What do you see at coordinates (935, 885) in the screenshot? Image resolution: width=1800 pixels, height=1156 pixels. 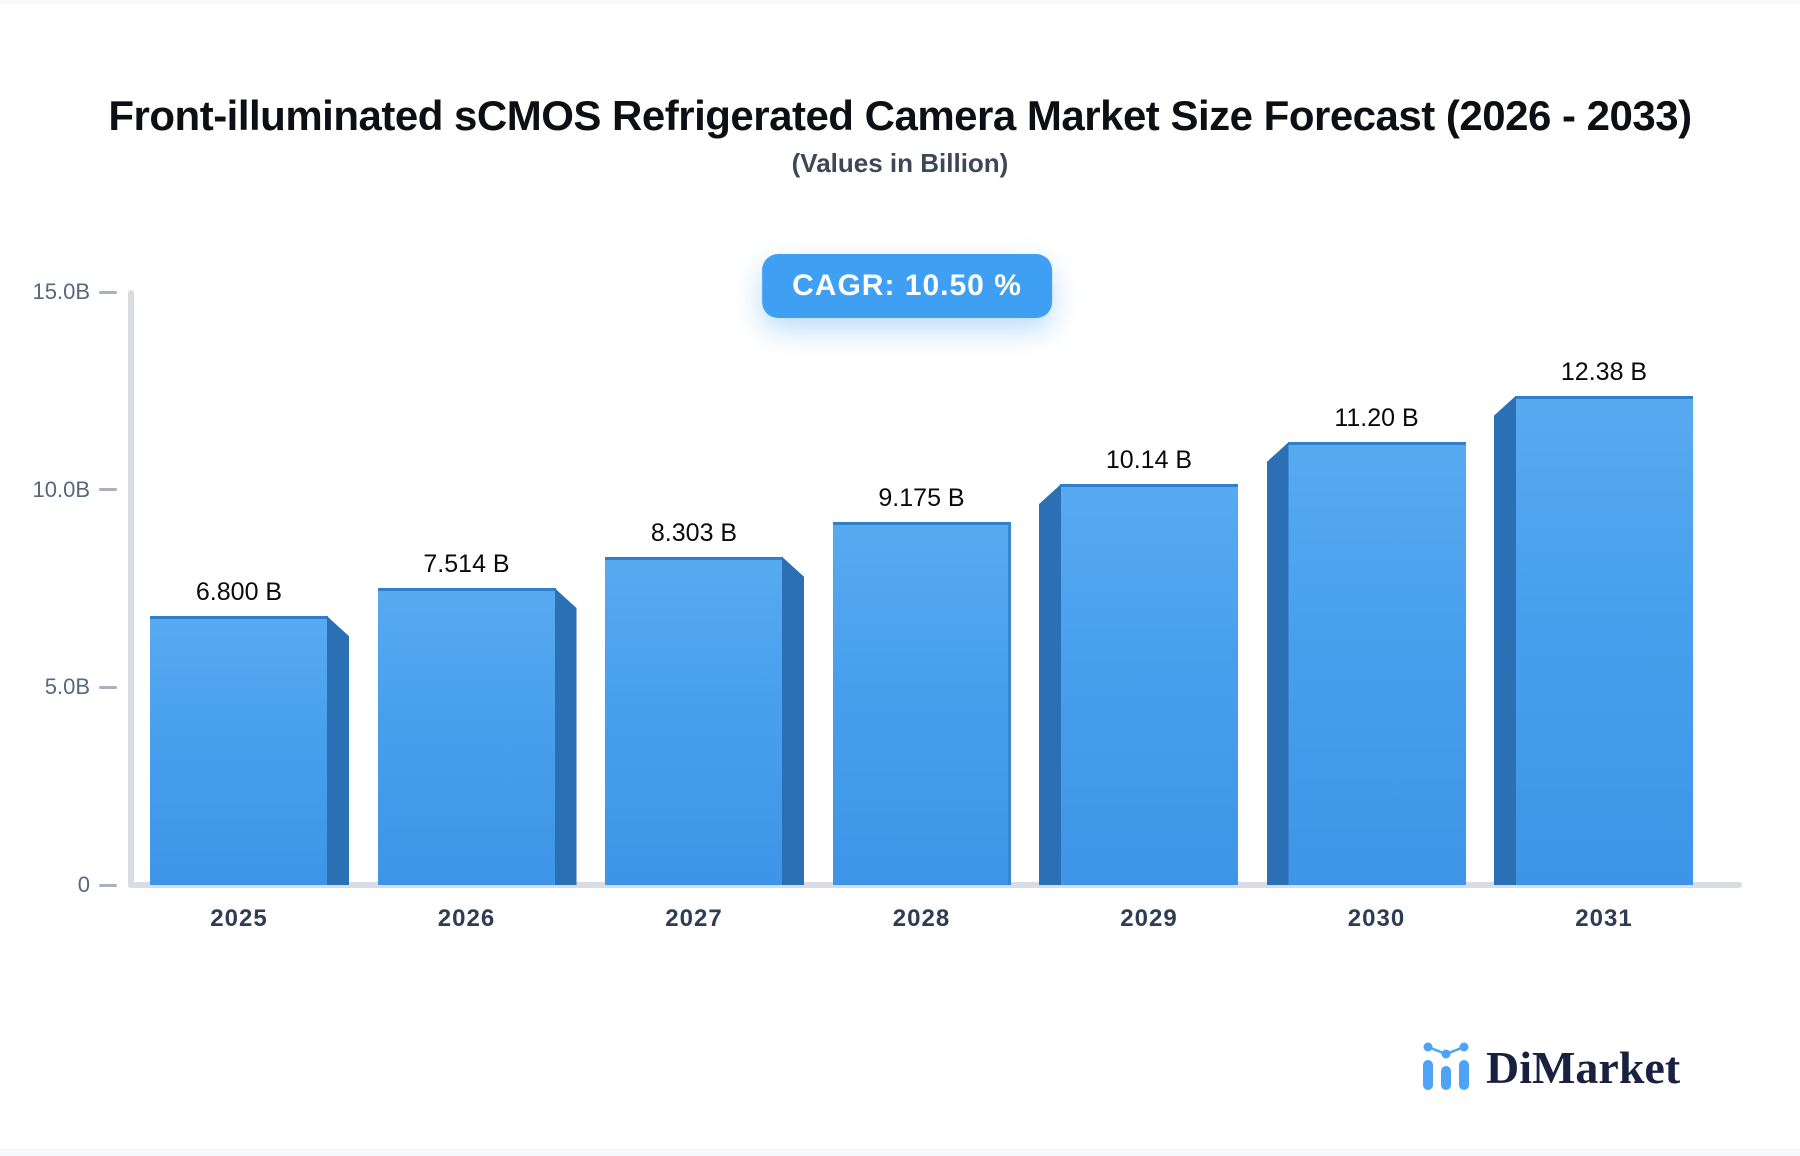 I see `x-axis-line` at bounding box center [935, 885].